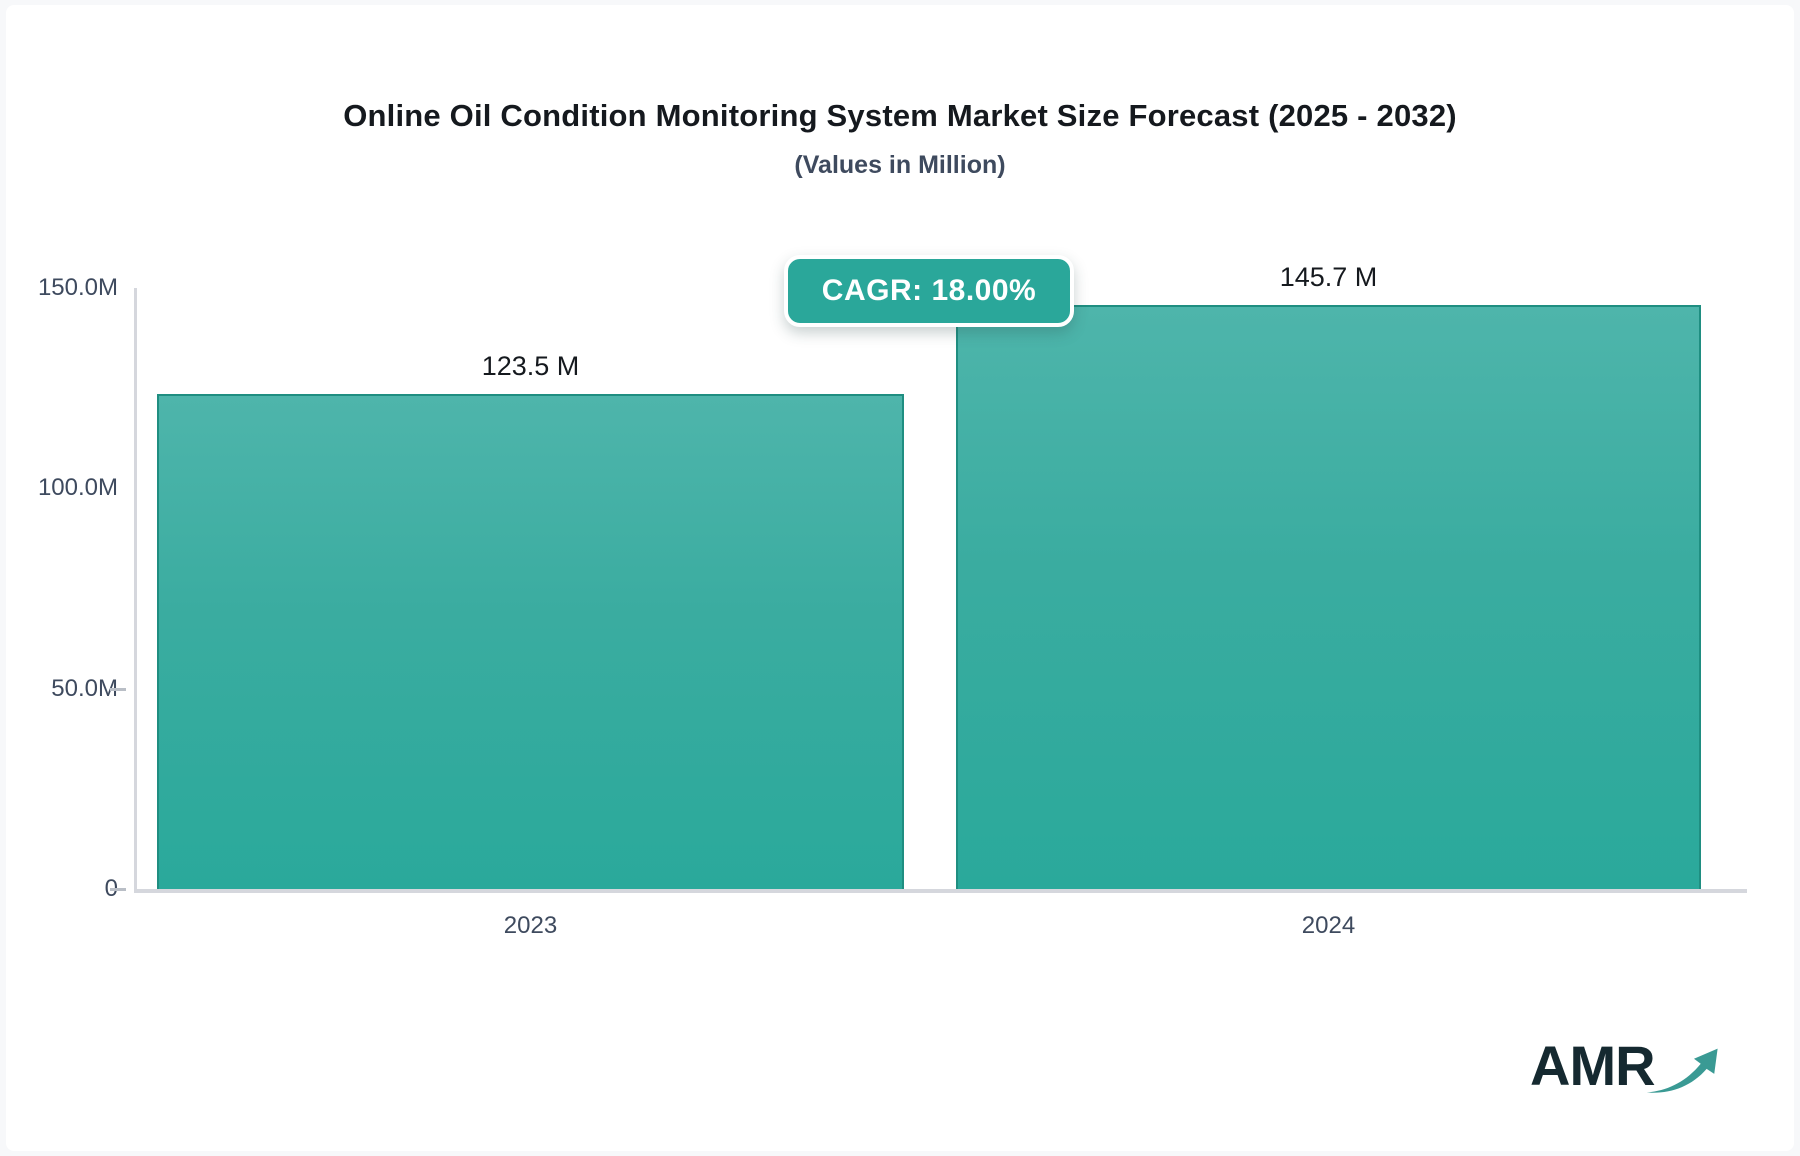  Describe the element at coordinates (940, 891) in the screenshot. I see `x-axis-line` at that location.